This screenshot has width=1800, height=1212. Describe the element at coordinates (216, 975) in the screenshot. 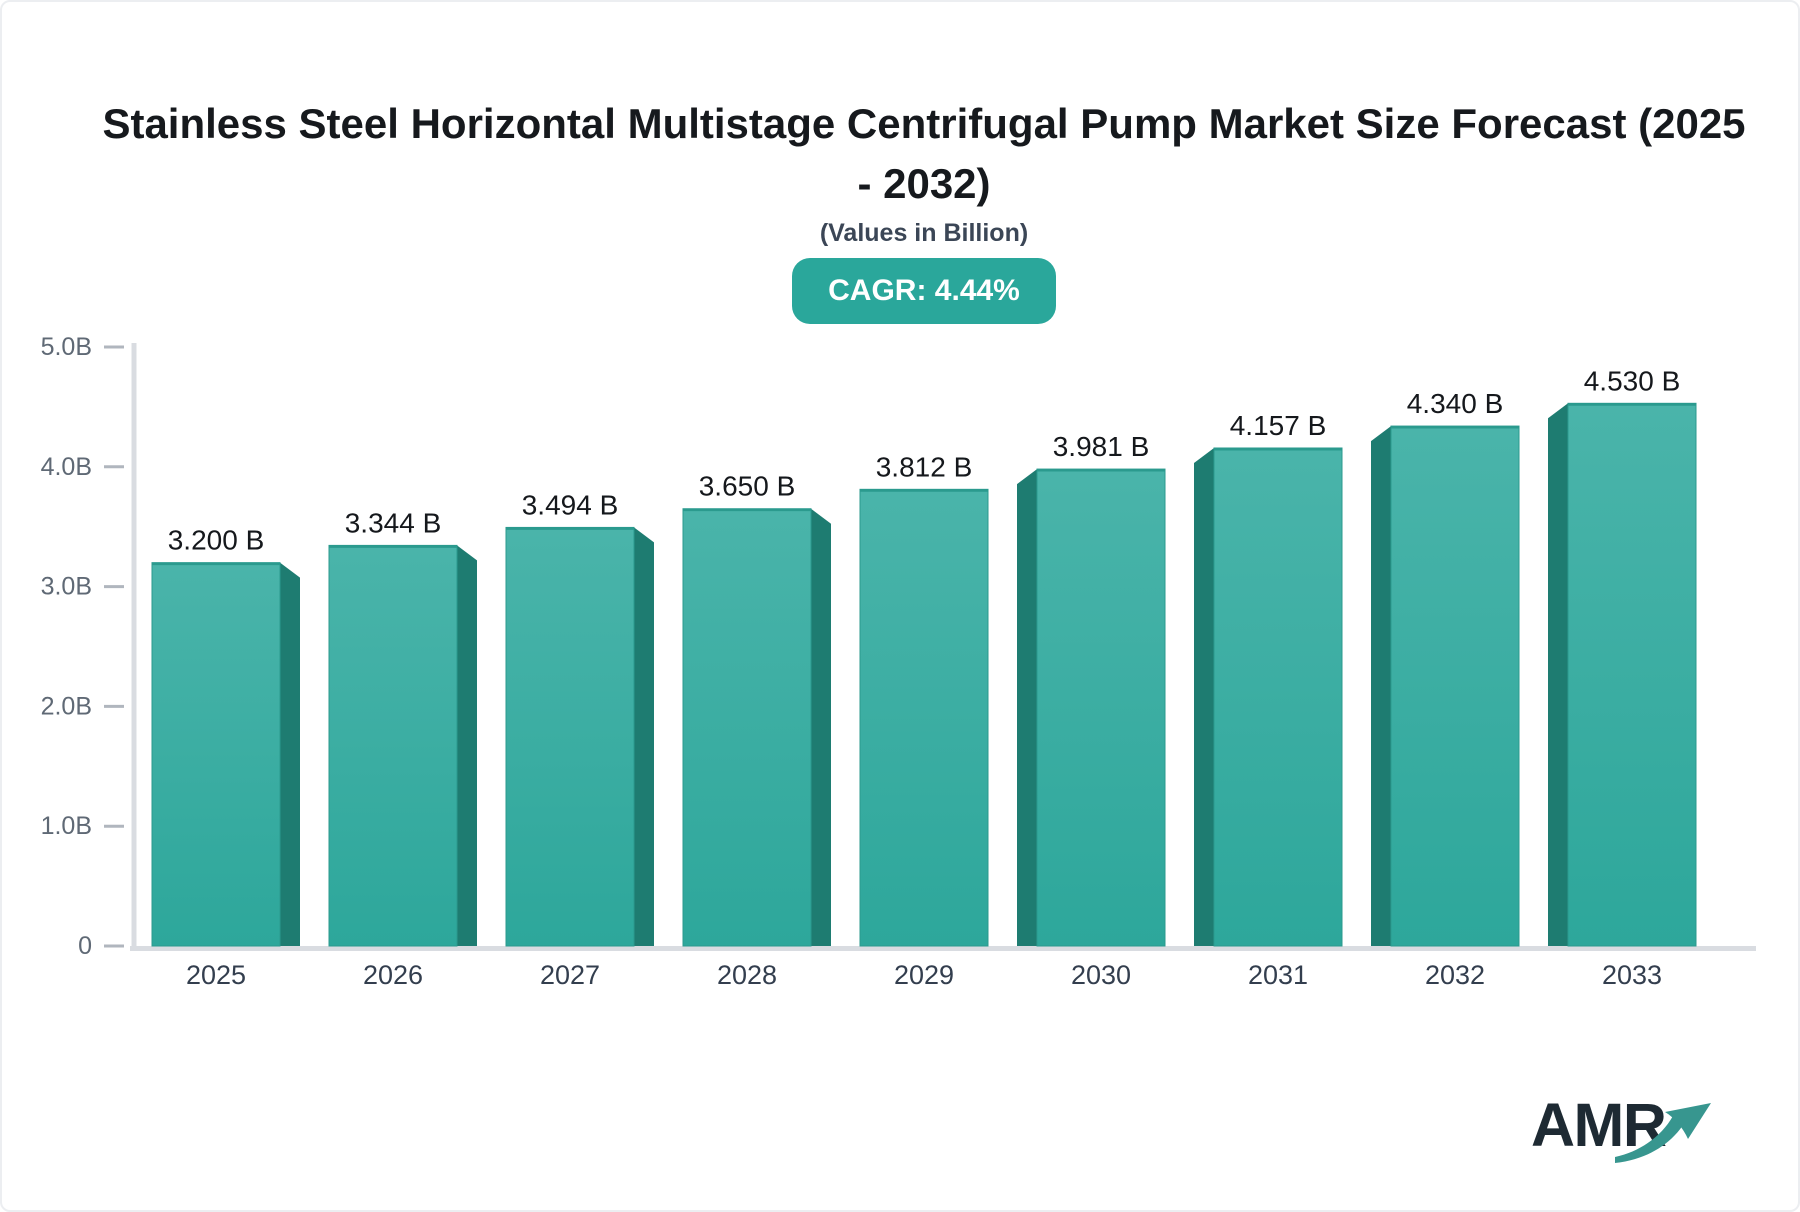

I see `x-axis-label: 2025` at that location.